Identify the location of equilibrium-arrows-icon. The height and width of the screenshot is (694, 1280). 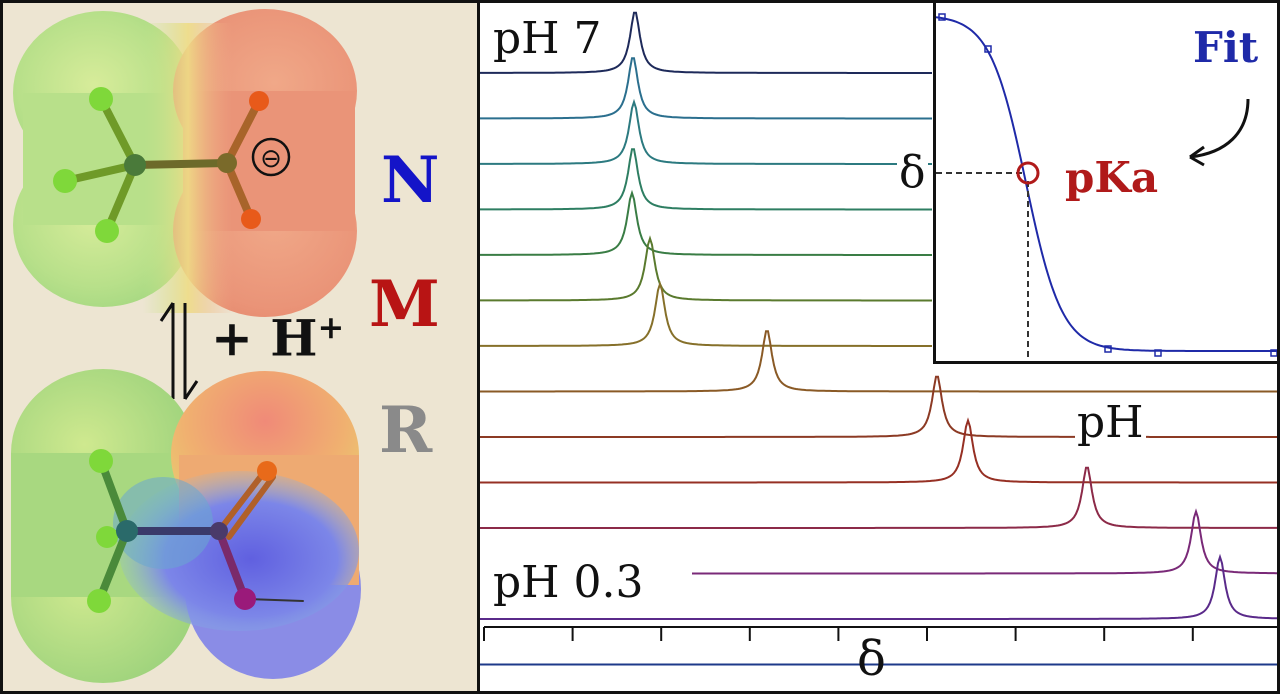
(179, 351).